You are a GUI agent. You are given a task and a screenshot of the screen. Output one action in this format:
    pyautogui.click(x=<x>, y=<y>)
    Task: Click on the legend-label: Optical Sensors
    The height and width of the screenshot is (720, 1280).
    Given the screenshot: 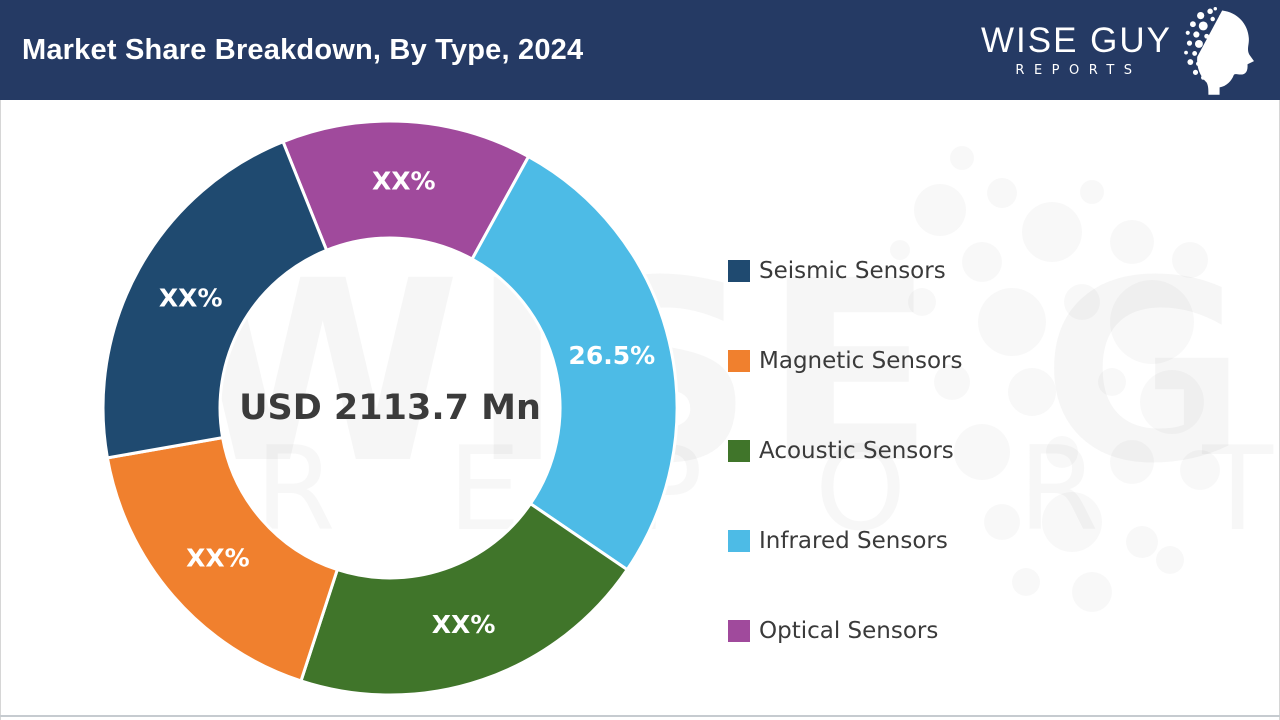 What is the action you would take?
    pyautogui.click(x=849, y=631)
    